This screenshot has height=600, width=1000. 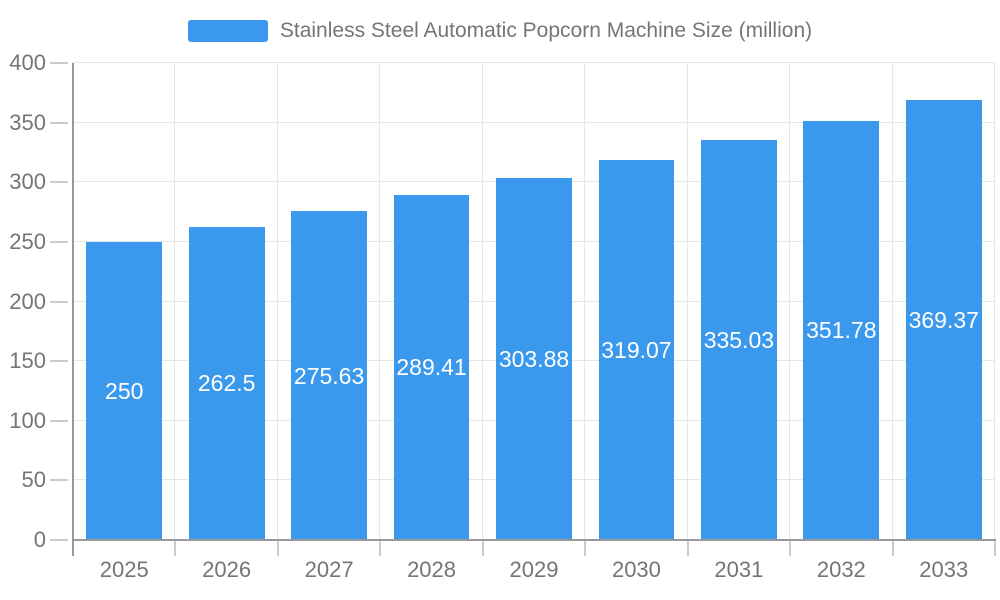 What do you see at coordinates (33, 480) in the screenshot?
I see `y-axis-label: 50` at bounding box center [33, 480].